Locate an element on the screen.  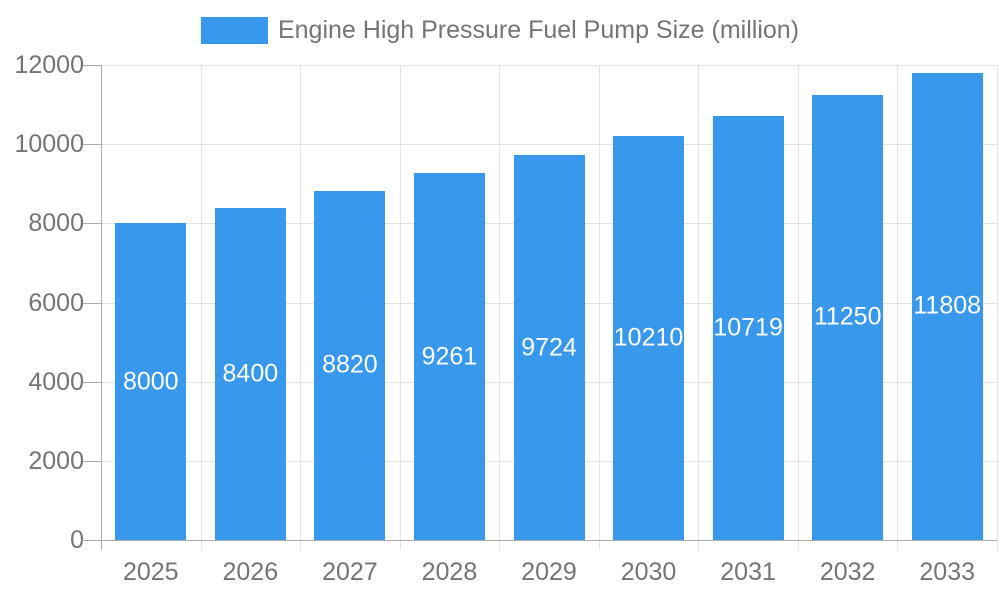
x-axis-tick-label: 2027 is located at coordinates (350, 572).